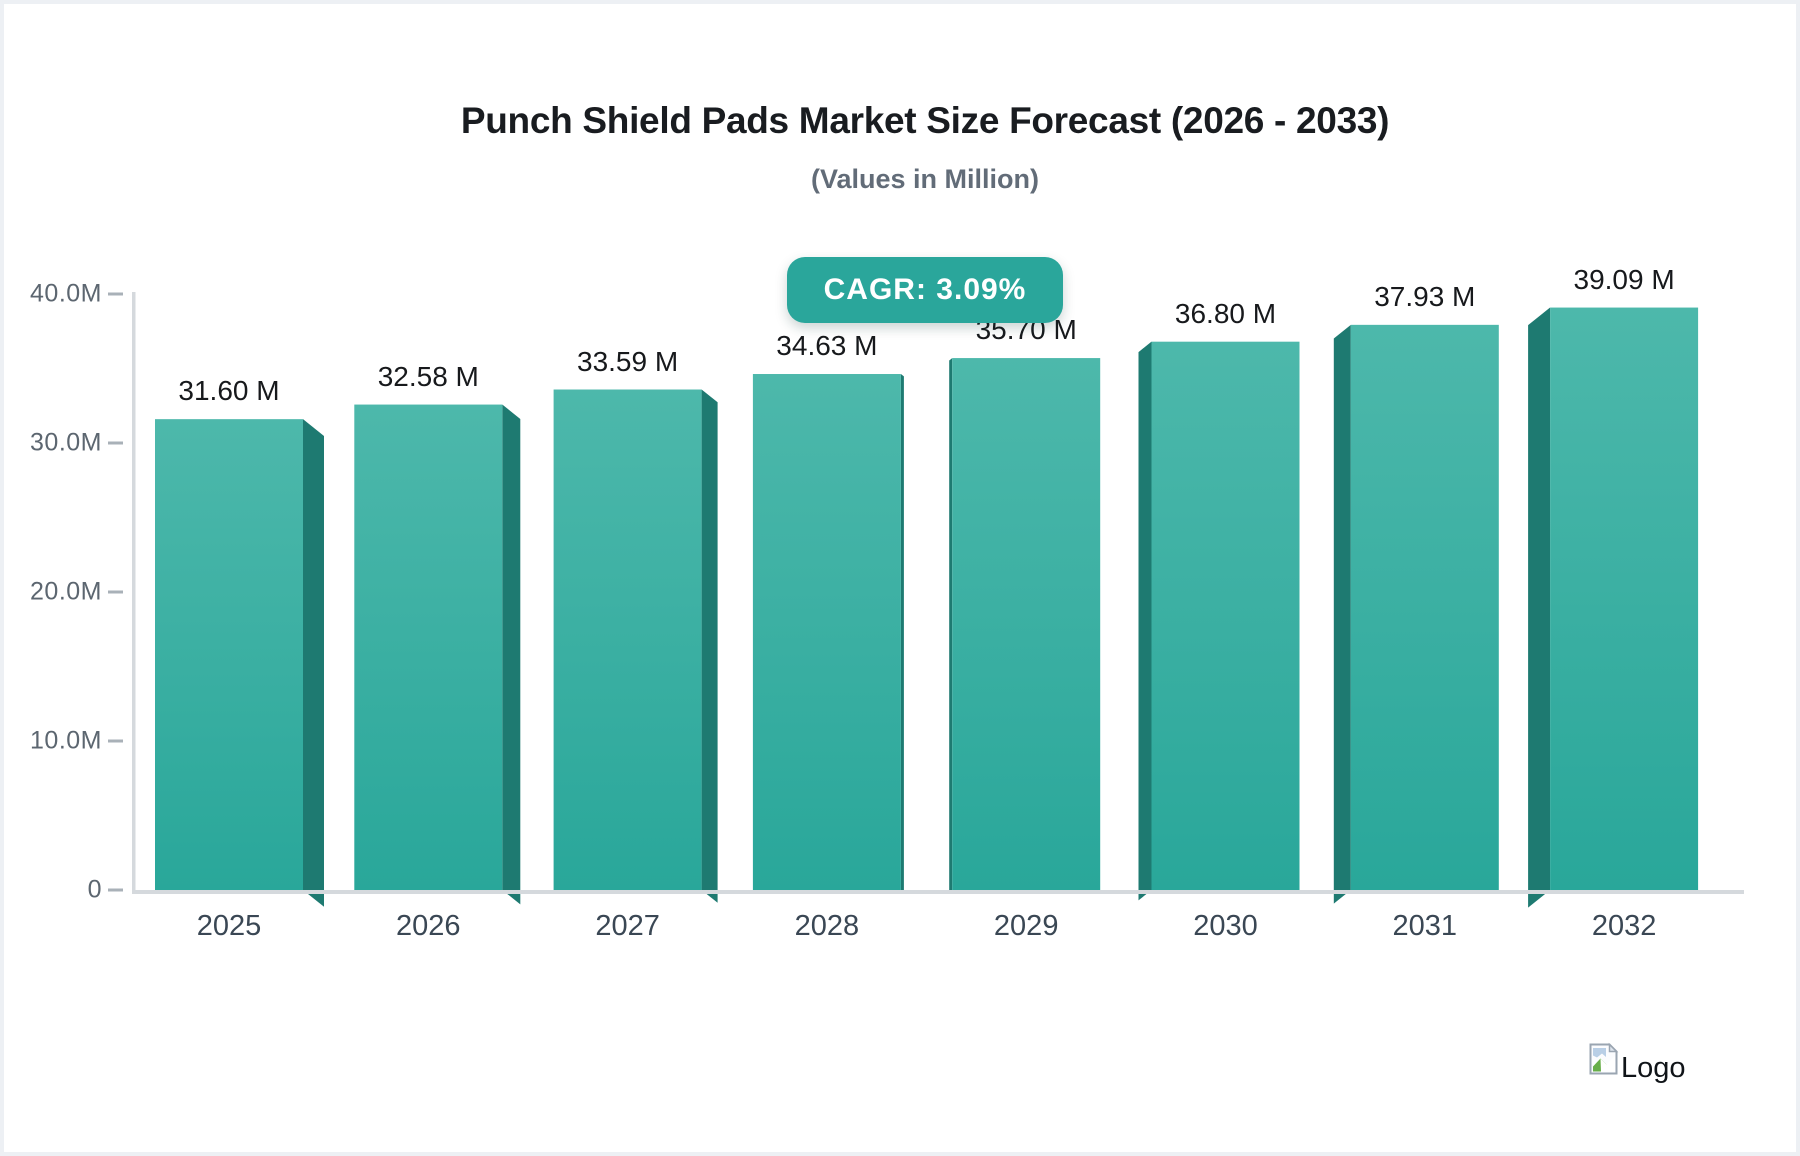  I want to click on bar-2029, so click(1026, 624).